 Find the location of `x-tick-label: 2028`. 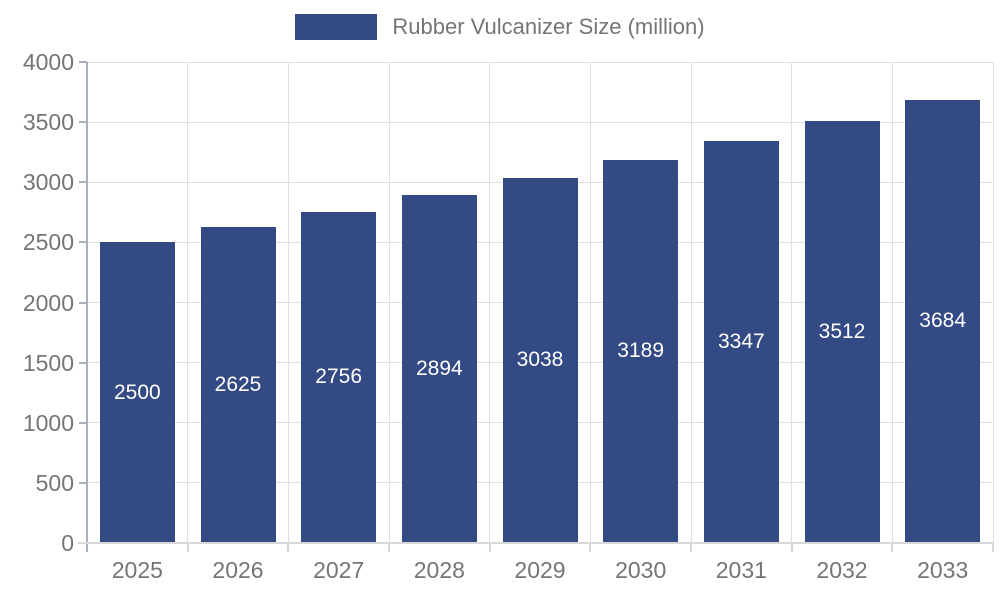

x-tick-label: 2028 is located at coordinates (439, 570).